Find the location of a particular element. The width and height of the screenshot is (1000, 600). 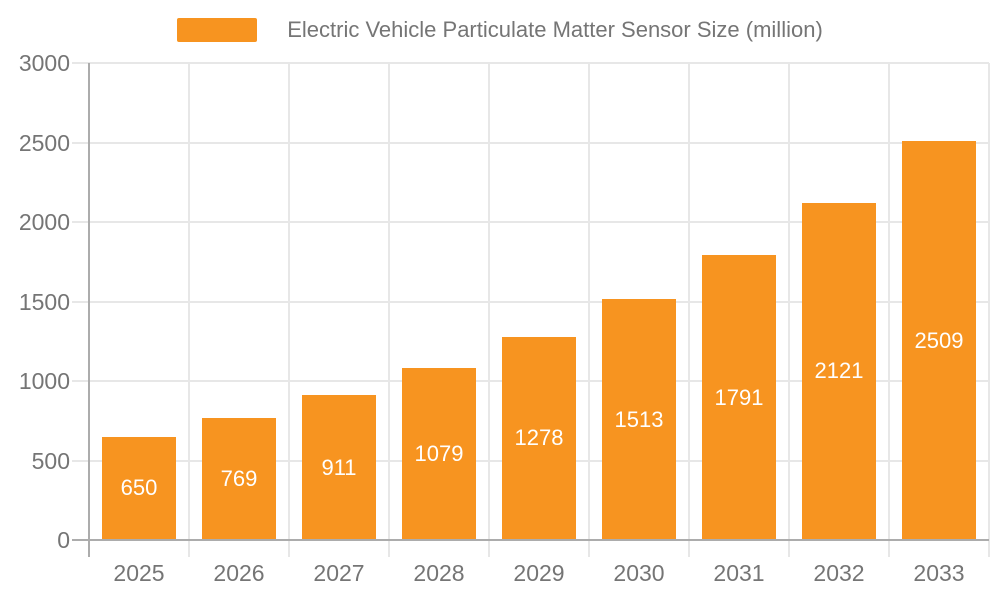

bar-value-label: 1278 is located at coordinates (539, 438).